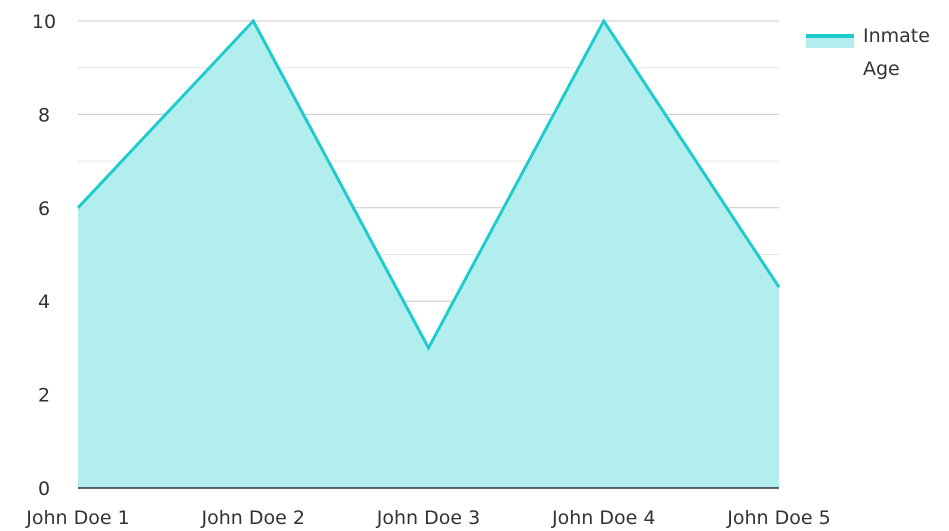 The image size is (949, 531). Describe the element at coordinates (44, 209) in the screenshot. I see `y-tick-label: 6` at that location.